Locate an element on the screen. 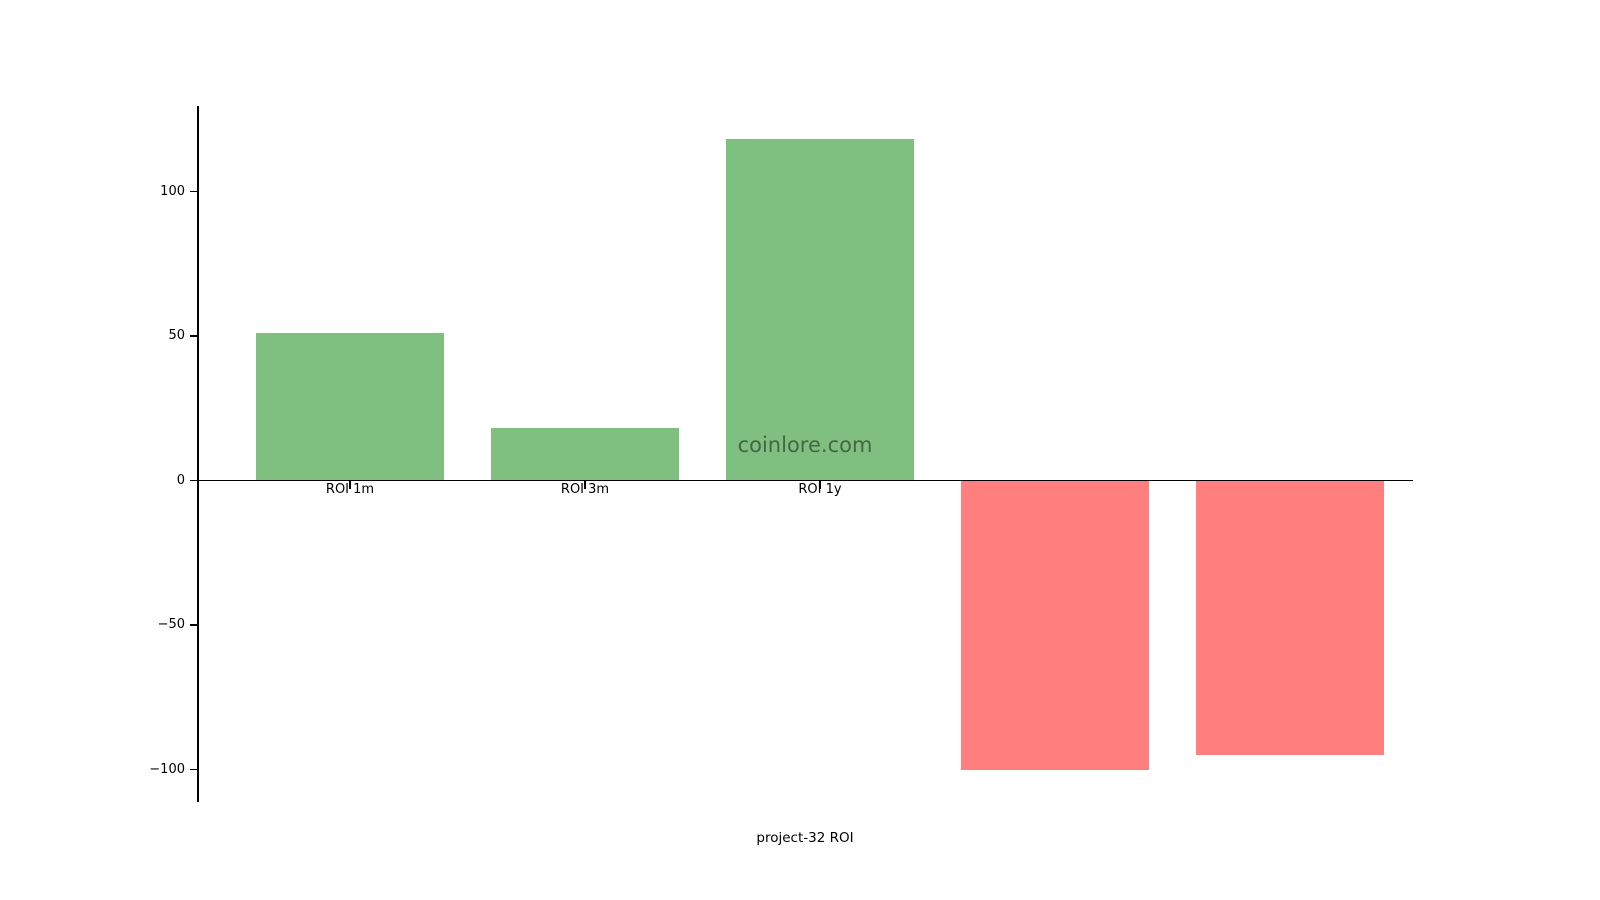 This screenshot has height=900, width=1600. y-tick-label: −50 is located at coordinates (171, 624).